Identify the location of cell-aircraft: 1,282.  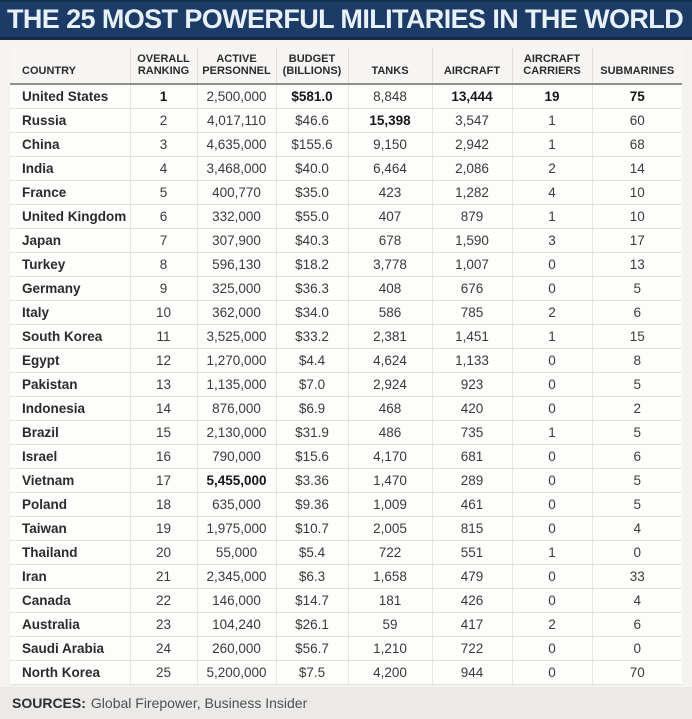
(471, 192).